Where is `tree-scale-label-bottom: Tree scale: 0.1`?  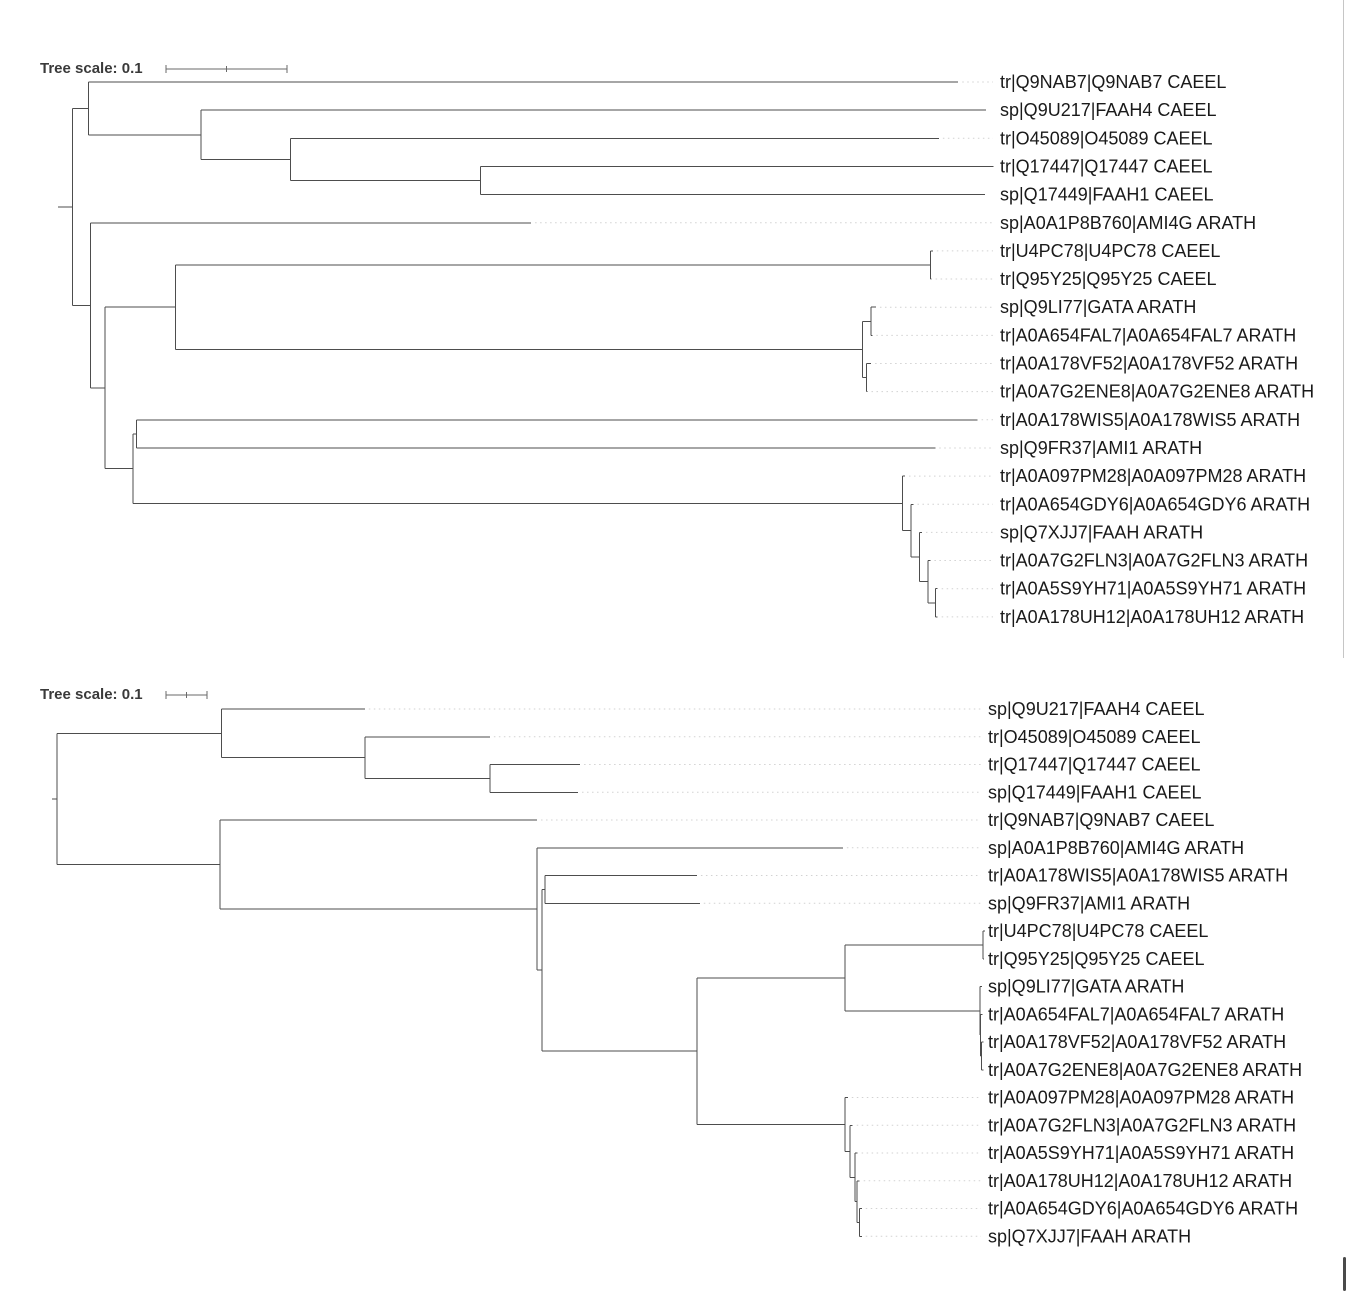
tree-scale-label-bottom: Tree scale: 0.1 is located at coordinates (91, 694).